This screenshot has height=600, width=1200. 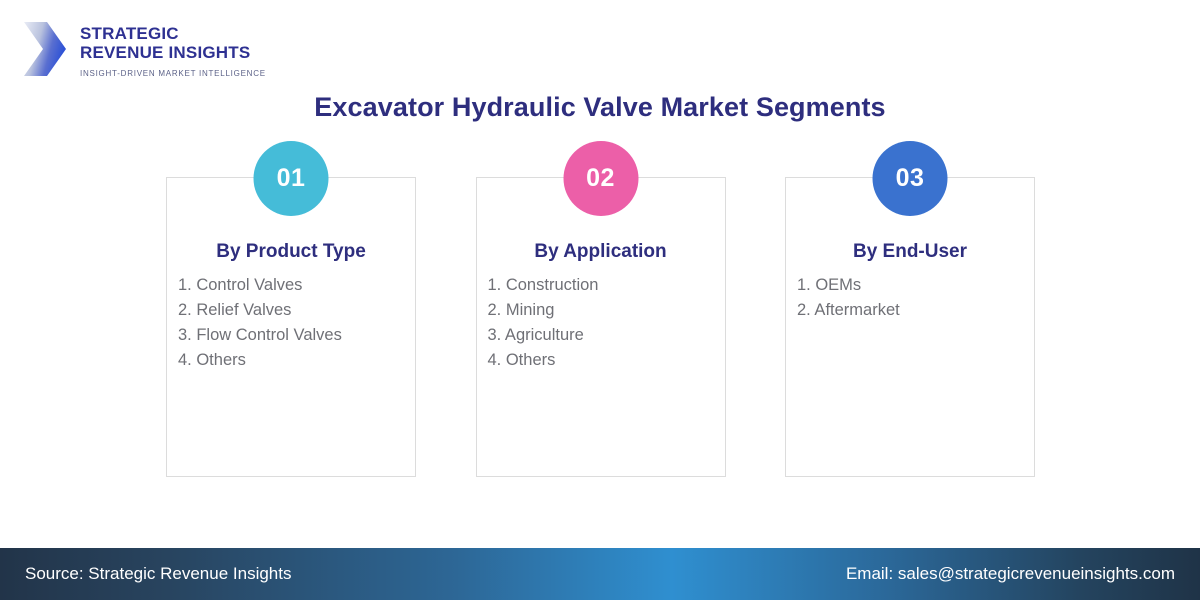 I want to click on segment-badge-1: 01, so click(x=291, y=178).